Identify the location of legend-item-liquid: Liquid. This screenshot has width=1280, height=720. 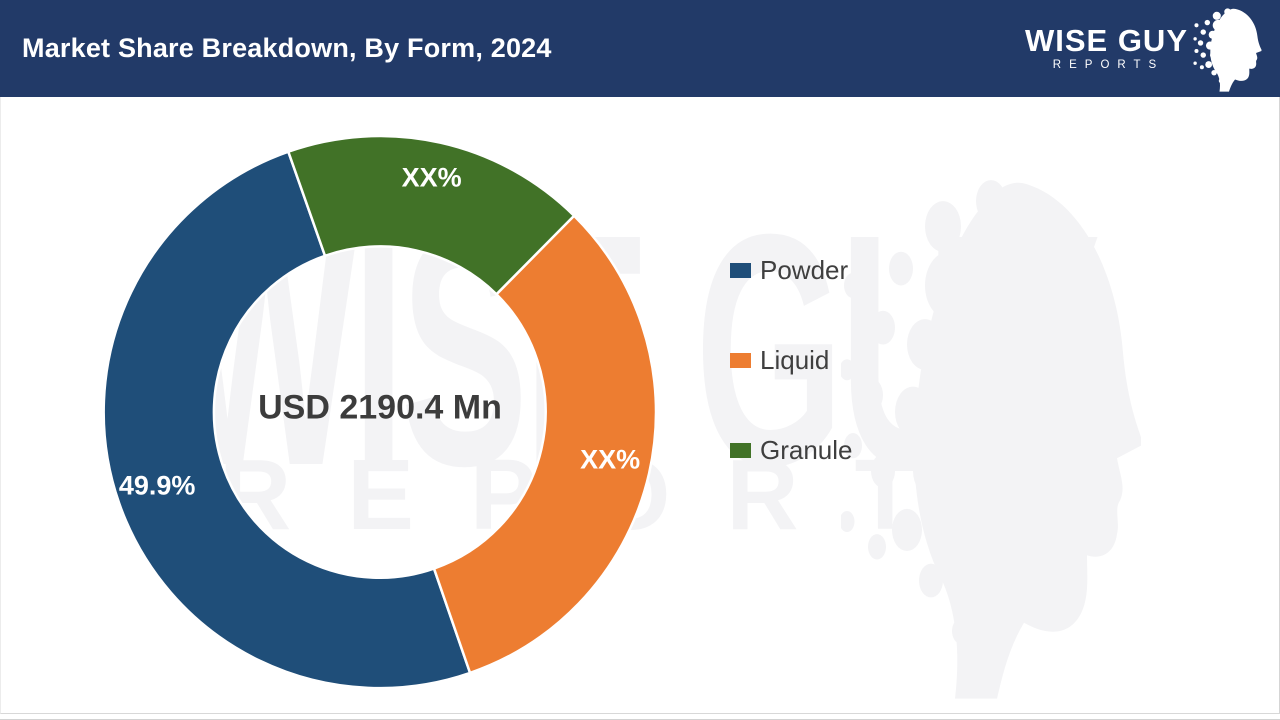
(791, 360).